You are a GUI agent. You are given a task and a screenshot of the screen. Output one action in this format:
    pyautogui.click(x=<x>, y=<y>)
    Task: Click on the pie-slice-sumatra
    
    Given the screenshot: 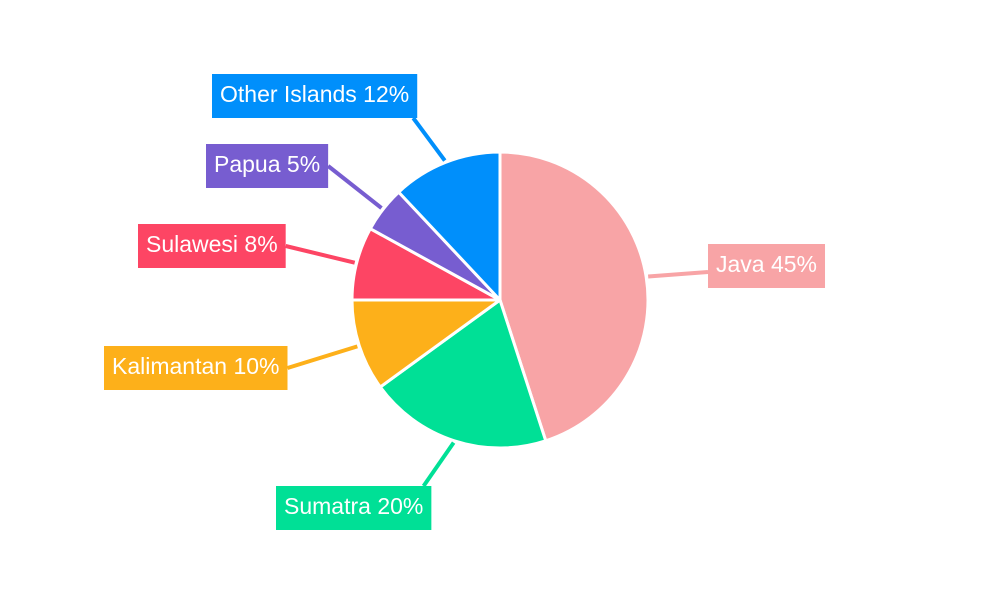 What is the action you would take?
    pyautogui.click(x=463, y=374)
    